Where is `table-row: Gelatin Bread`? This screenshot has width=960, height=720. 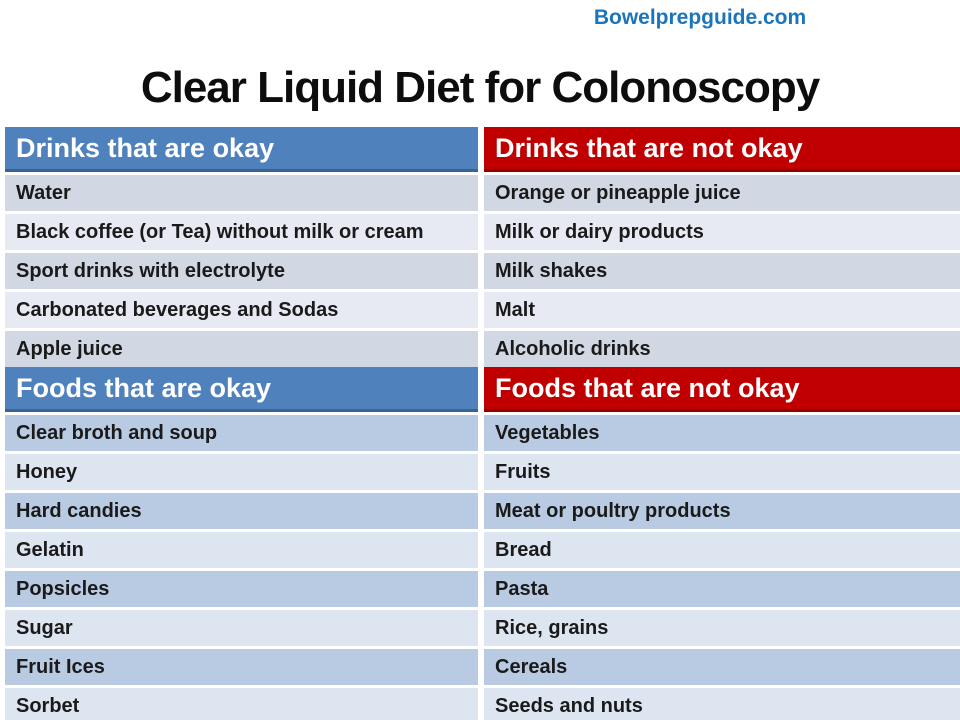
table-row: Gelatin Bread is located at coordinates (482, 550).